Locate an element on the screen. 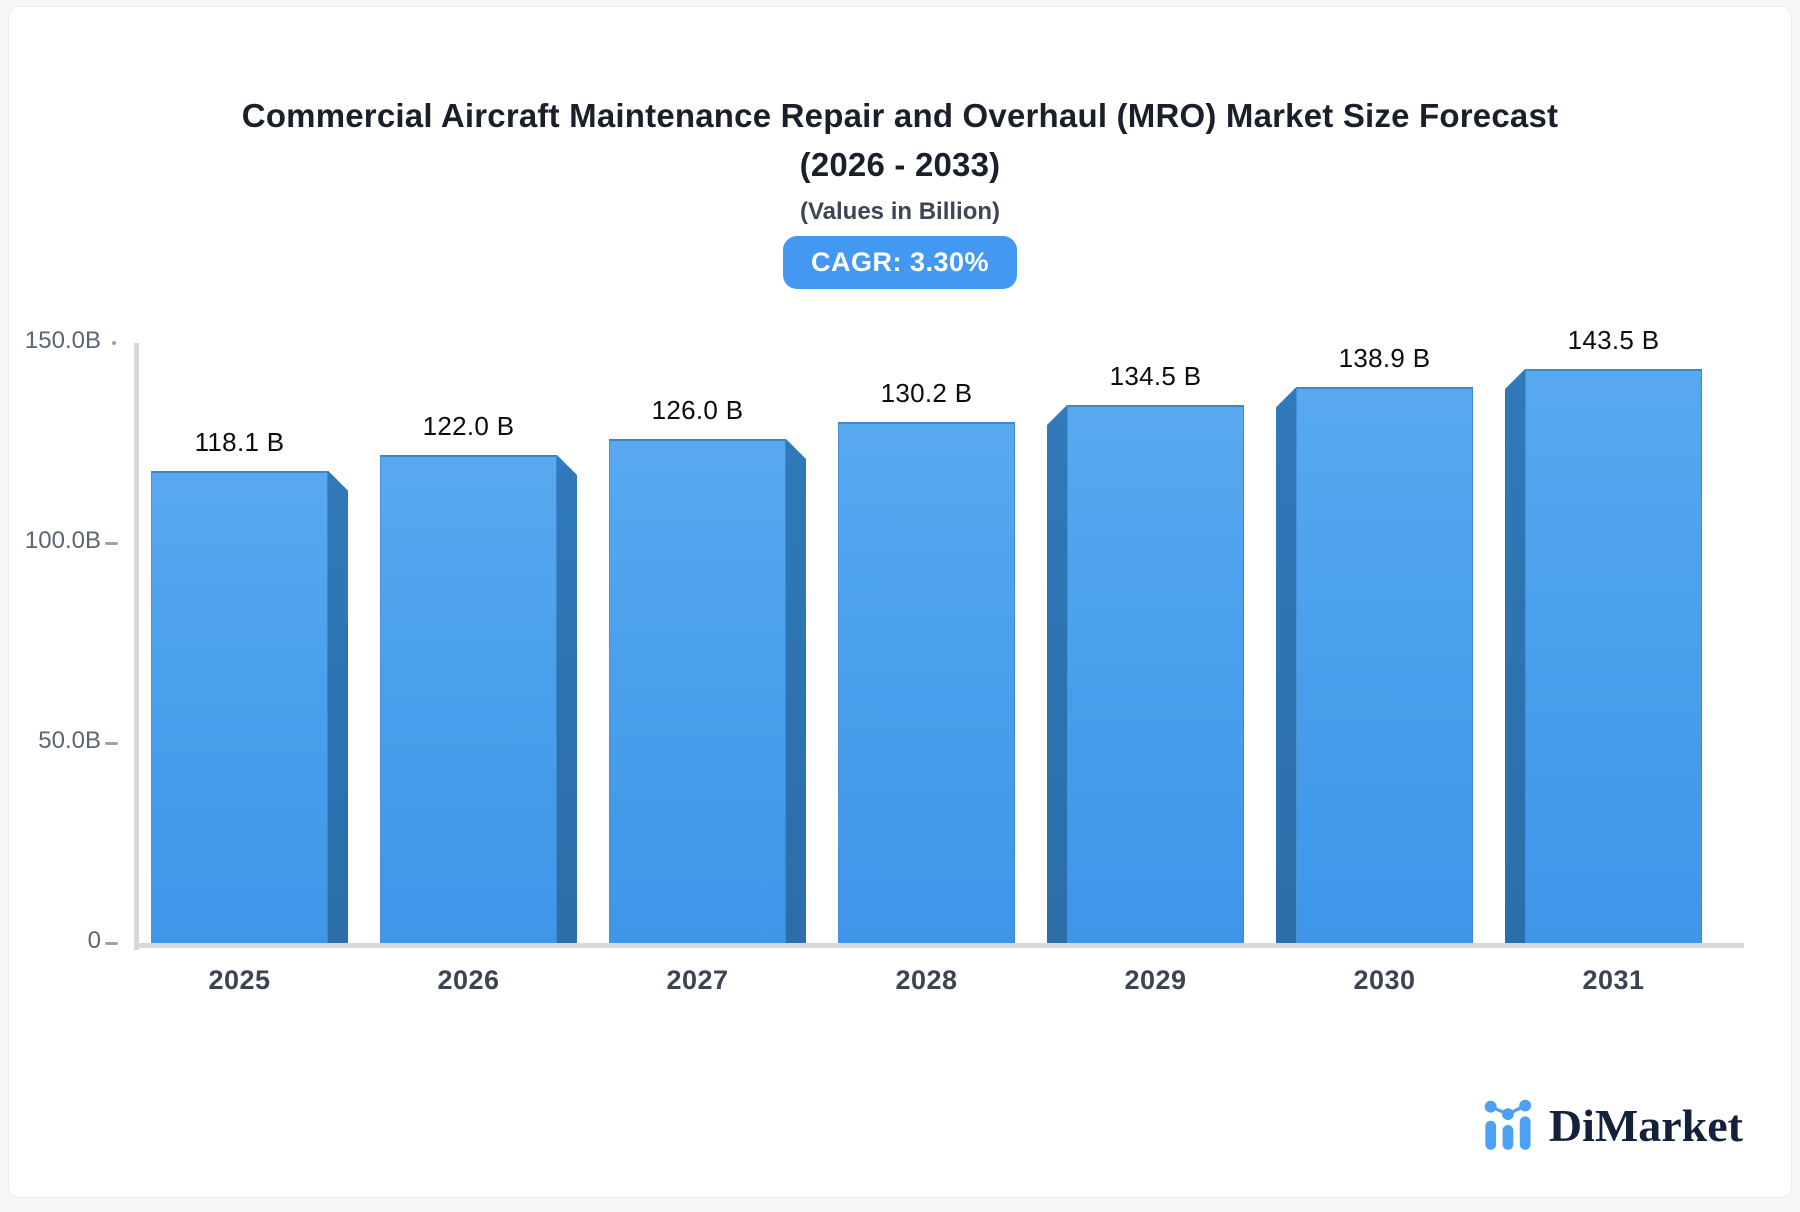  x-axis-label-2029: 2029 is located at coordinates (1155, 980).